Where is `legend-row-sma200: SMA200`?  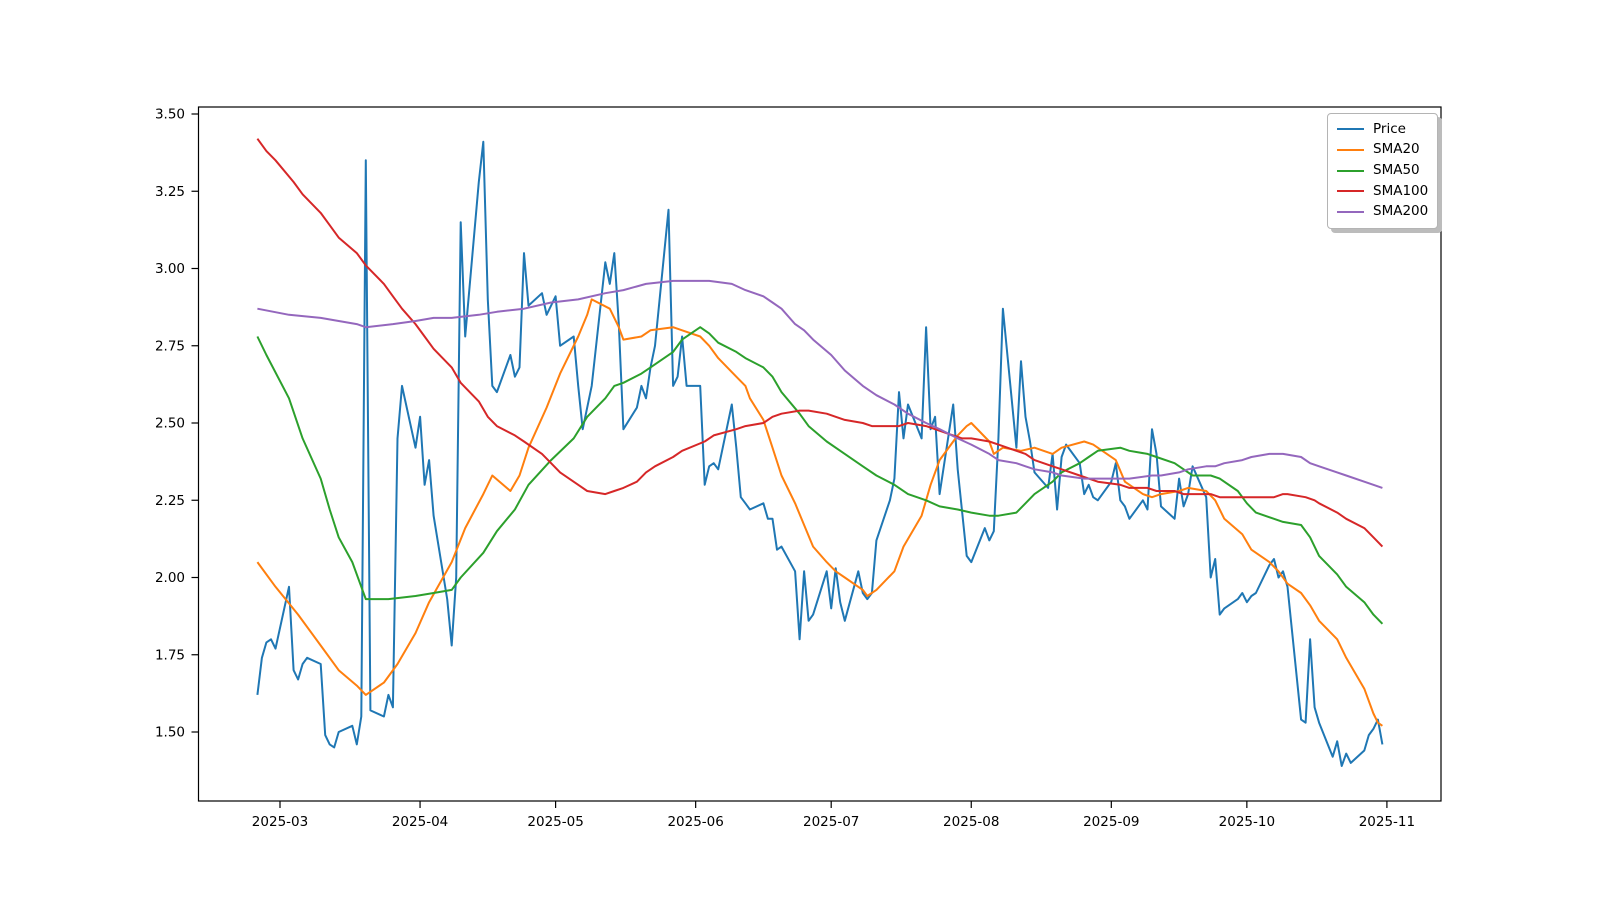
legend-row-sma200: SMA200 is located at coordinates (1382, 212).